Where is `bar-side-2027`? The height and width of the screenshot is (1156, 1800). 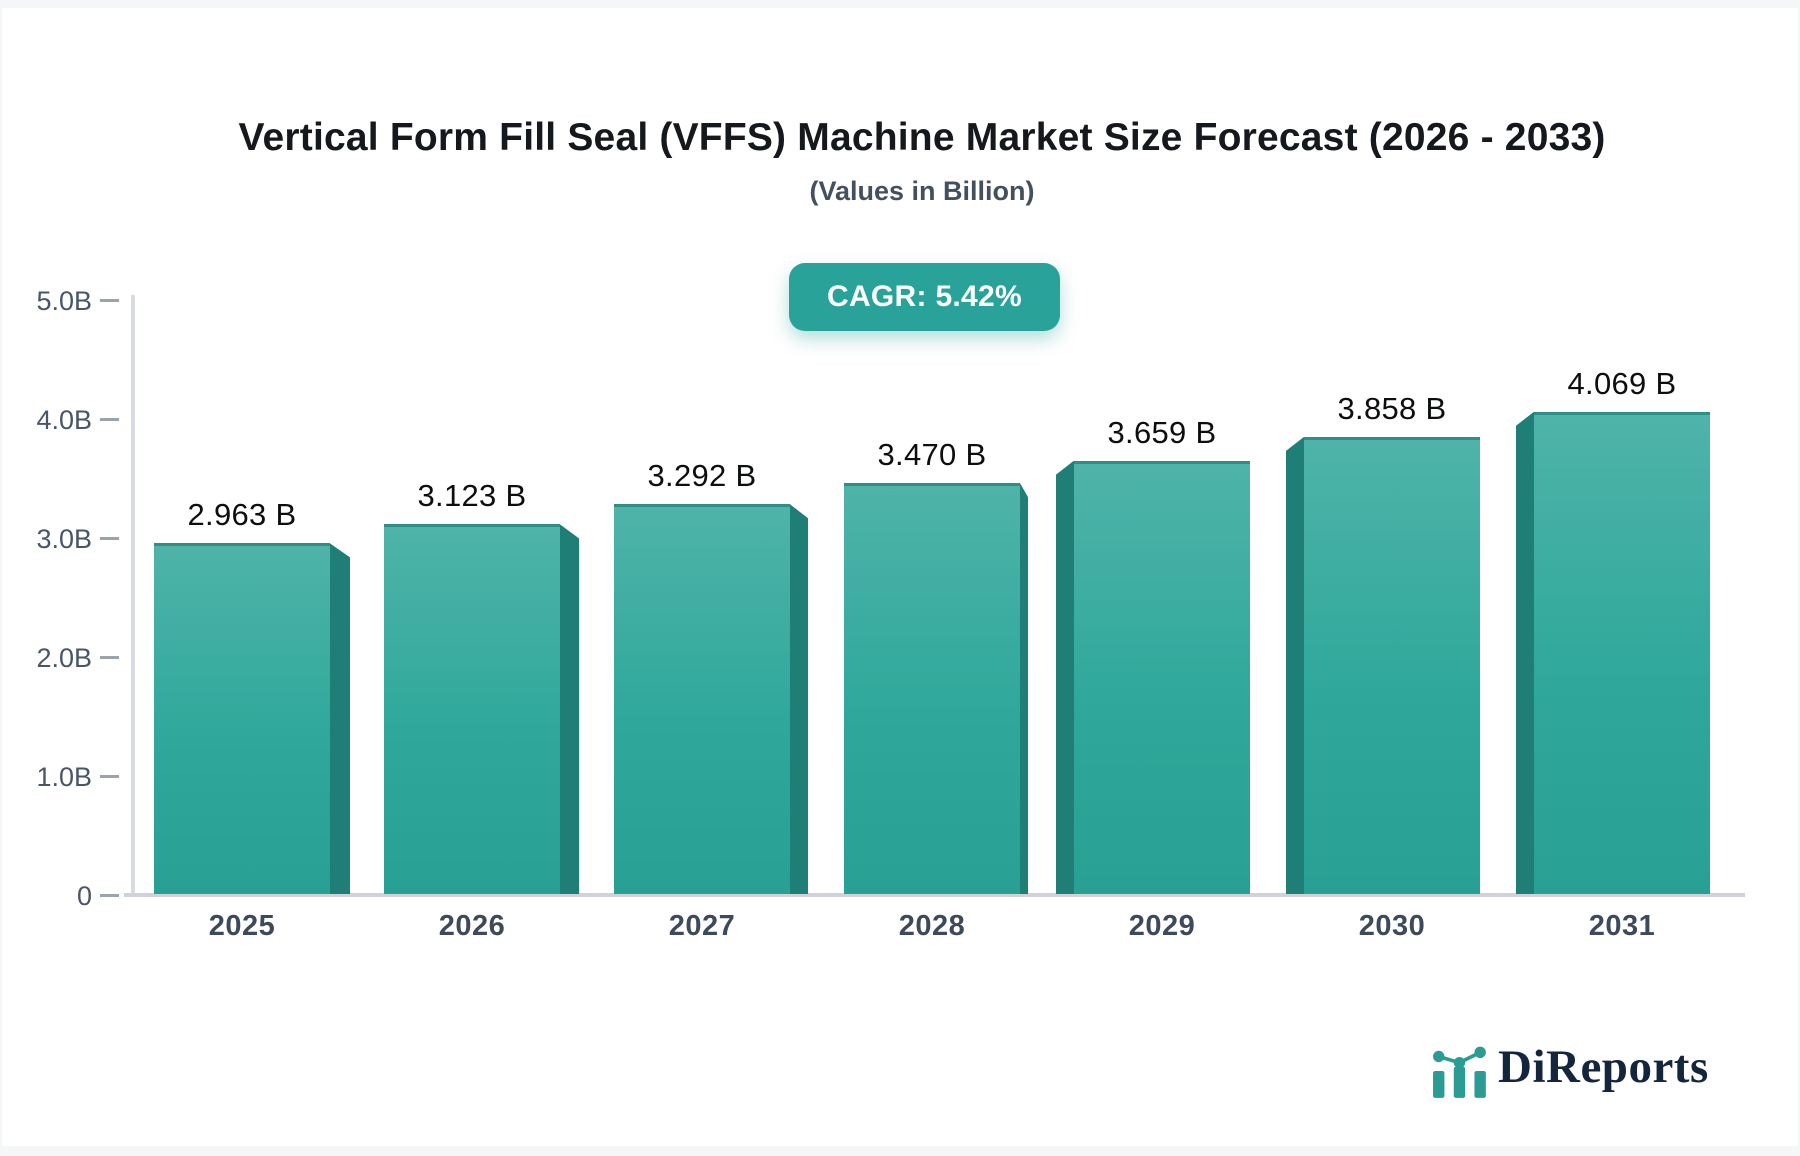 bar-side-2027 is located at coordinates (799, 699).